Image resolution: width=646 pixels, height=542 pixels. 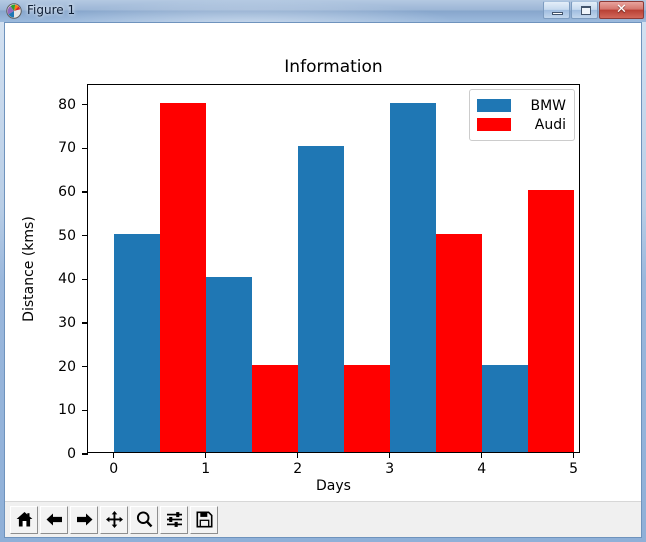 I want to click on forward-button, so click(x=84, y=519).